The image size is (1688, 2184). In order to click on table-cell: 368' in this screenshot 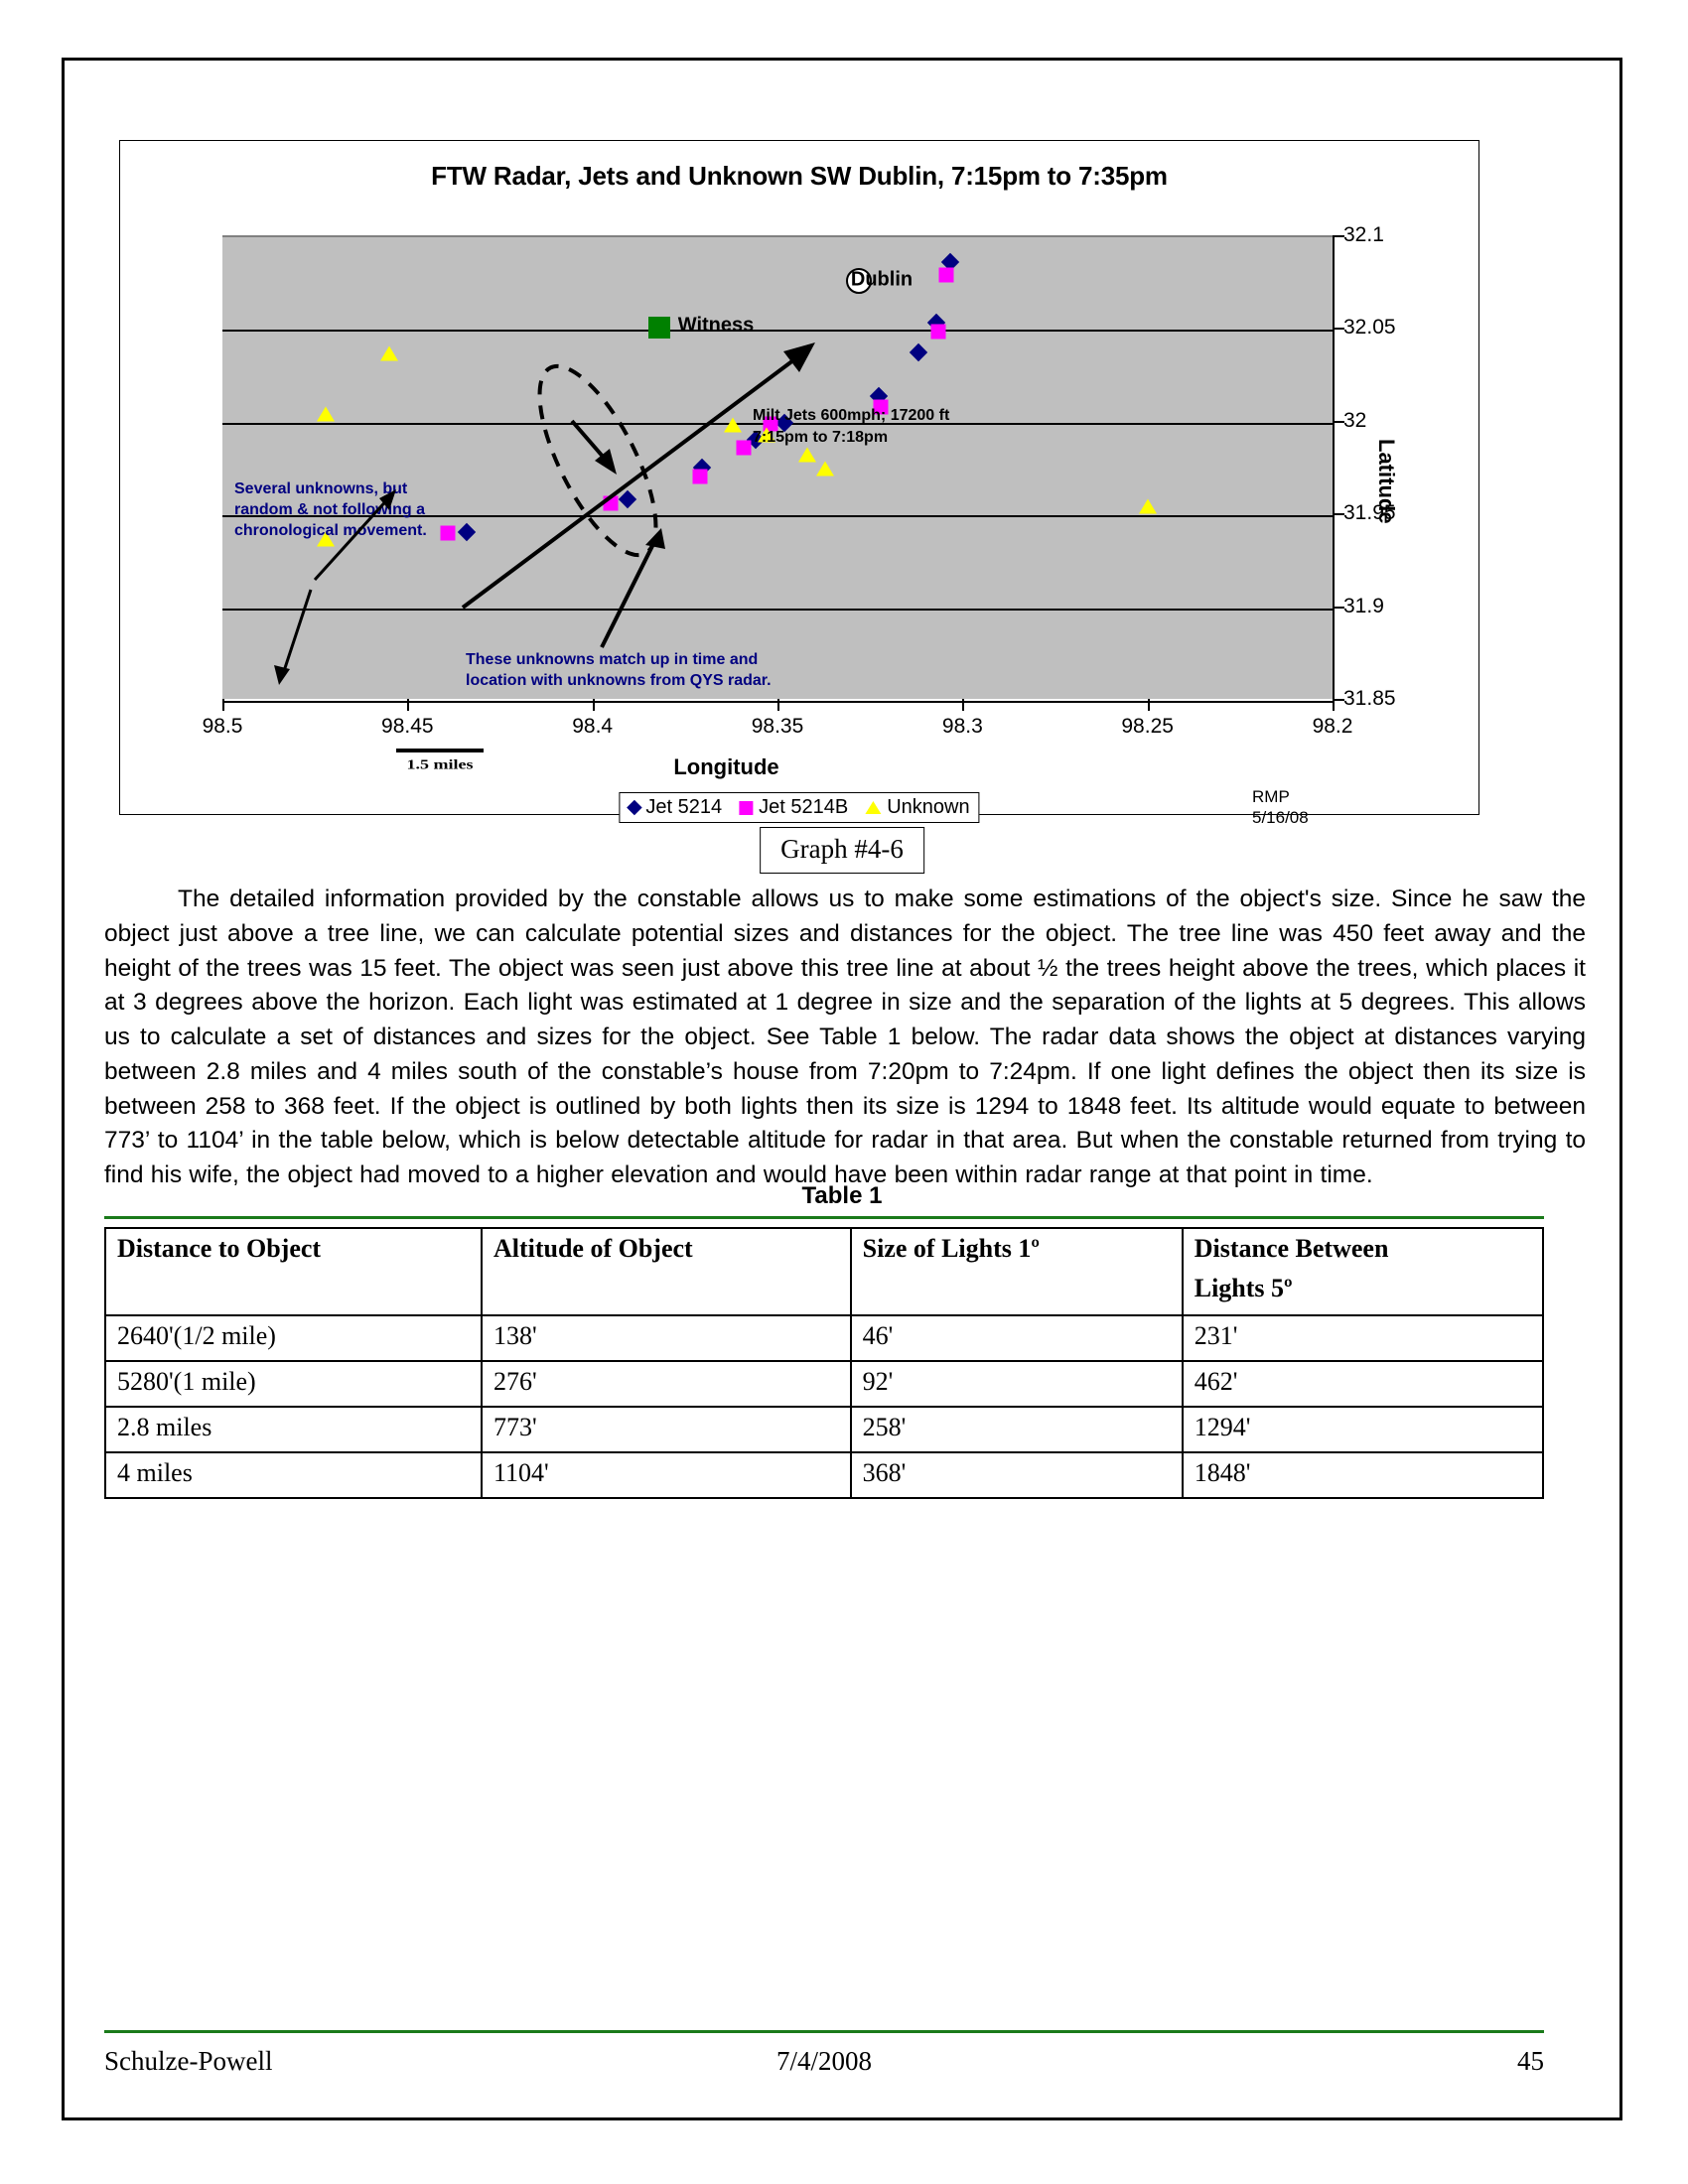, I will do `click(1016, 1475)`.